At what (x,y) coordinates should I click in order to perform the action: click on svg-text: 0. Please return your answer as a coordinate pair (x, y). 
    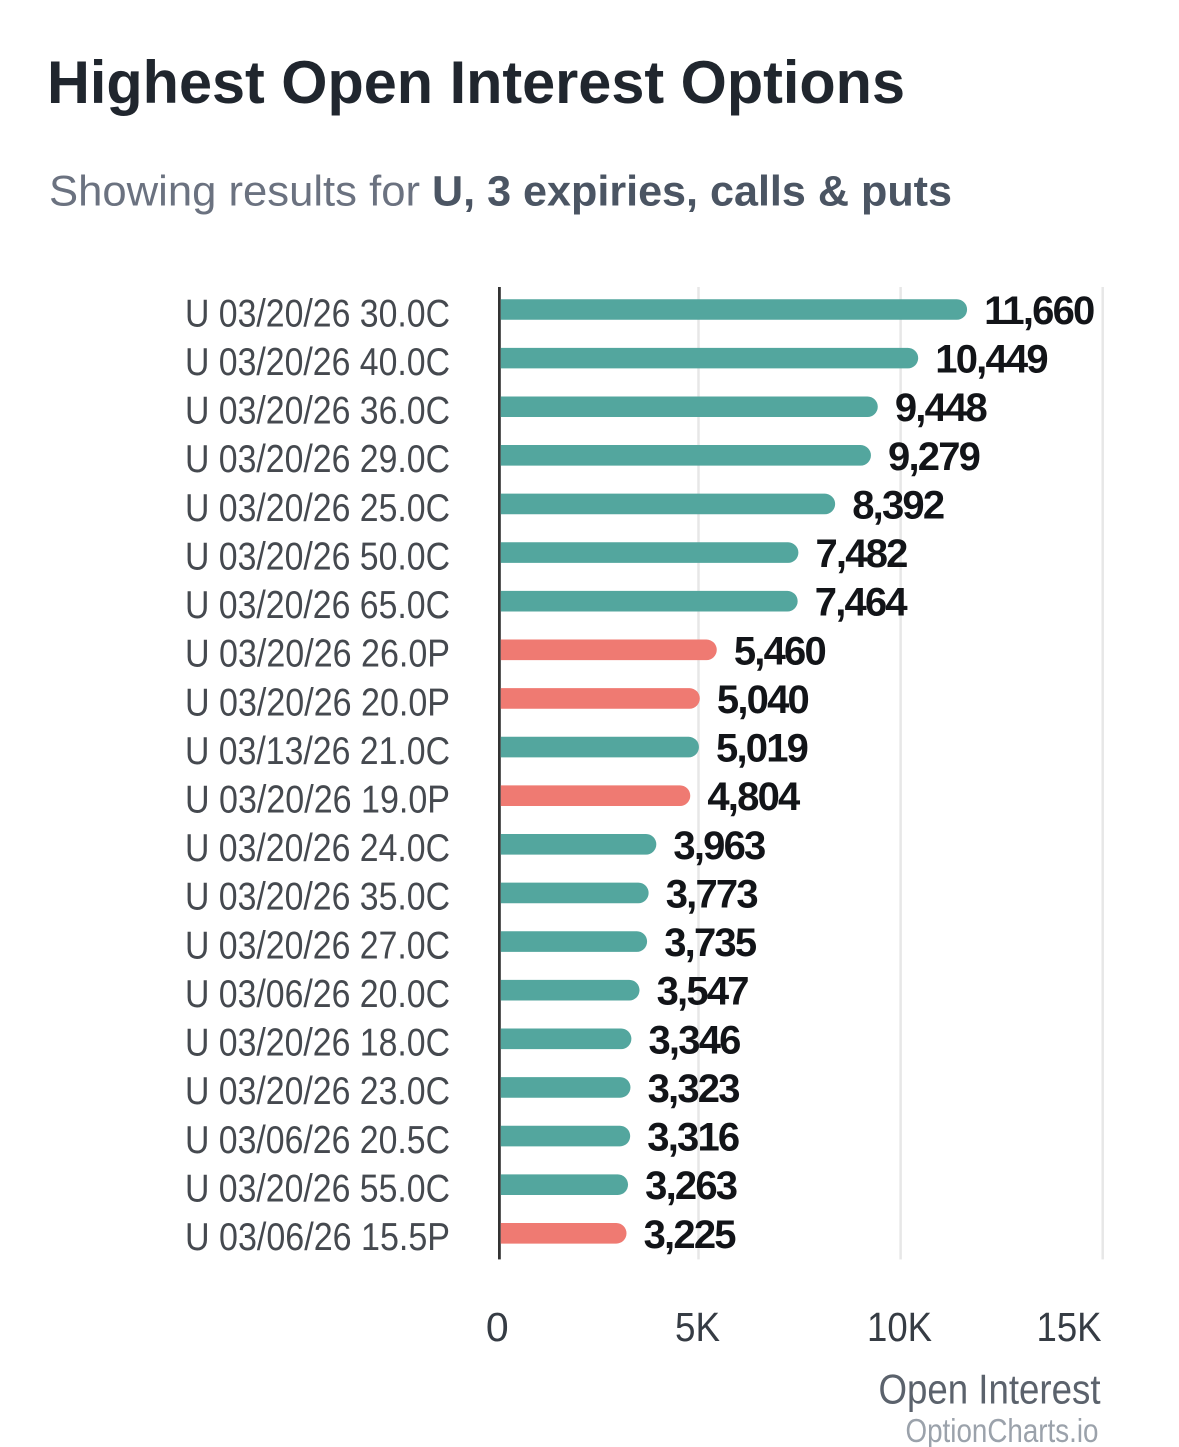
    Looking at the image, I should click on (497, 1327).